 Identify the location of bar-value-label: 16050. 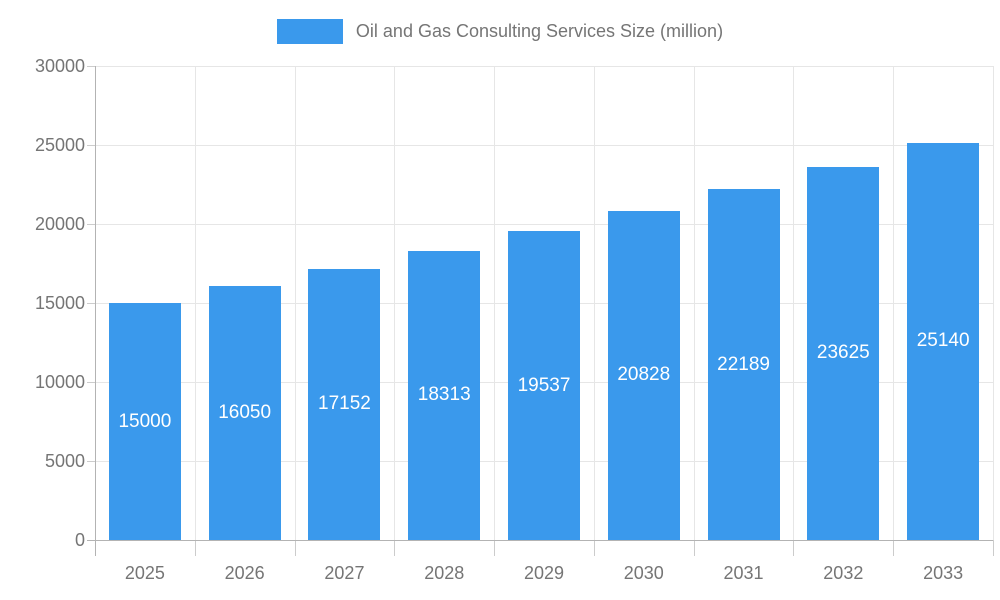
(245, 413).